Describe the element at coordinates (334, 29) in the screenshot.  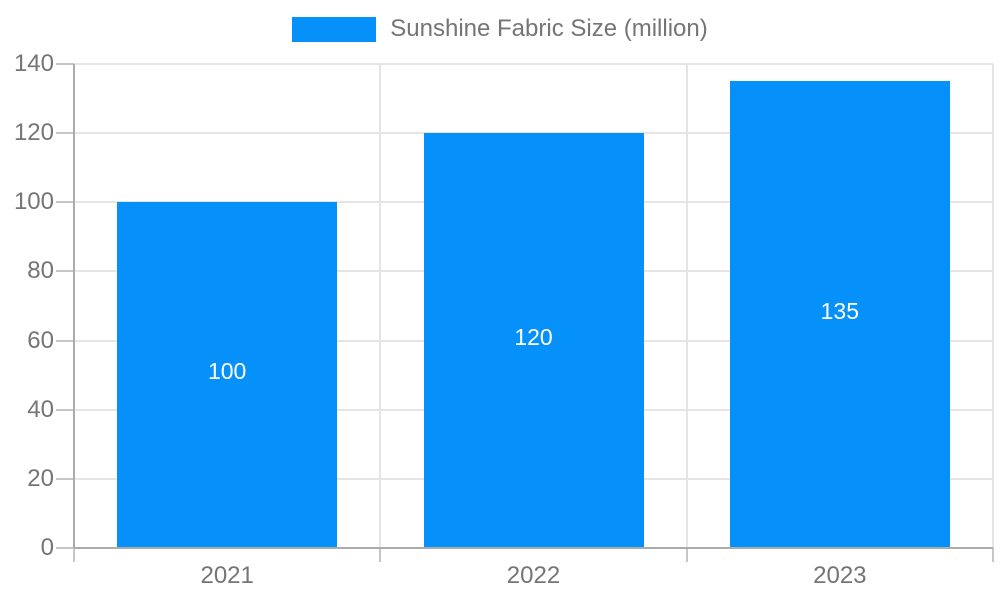
I see `legend-swatch` at that location.